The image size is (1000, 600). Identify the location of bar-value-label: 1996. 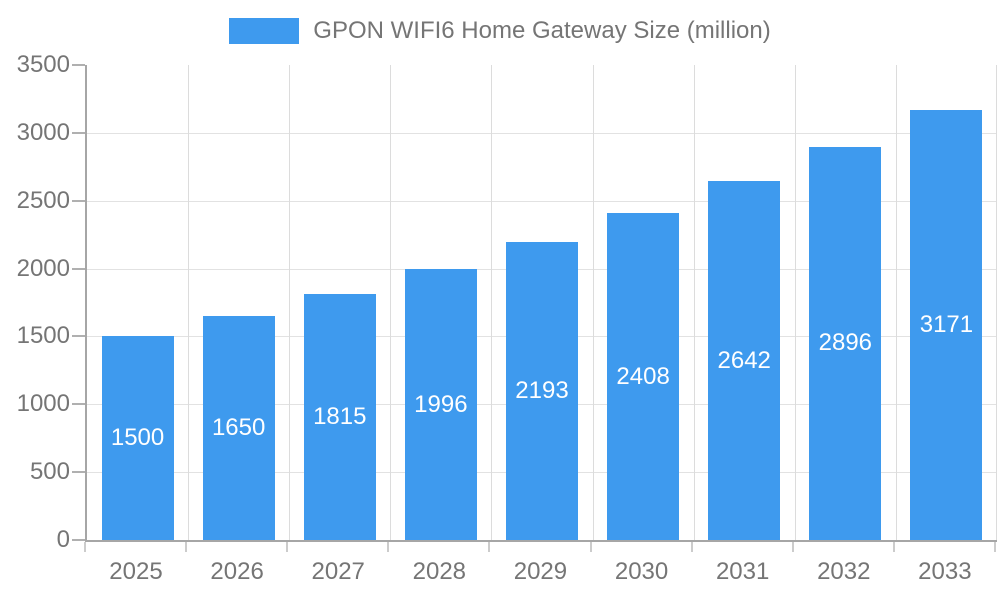
(441, 404).